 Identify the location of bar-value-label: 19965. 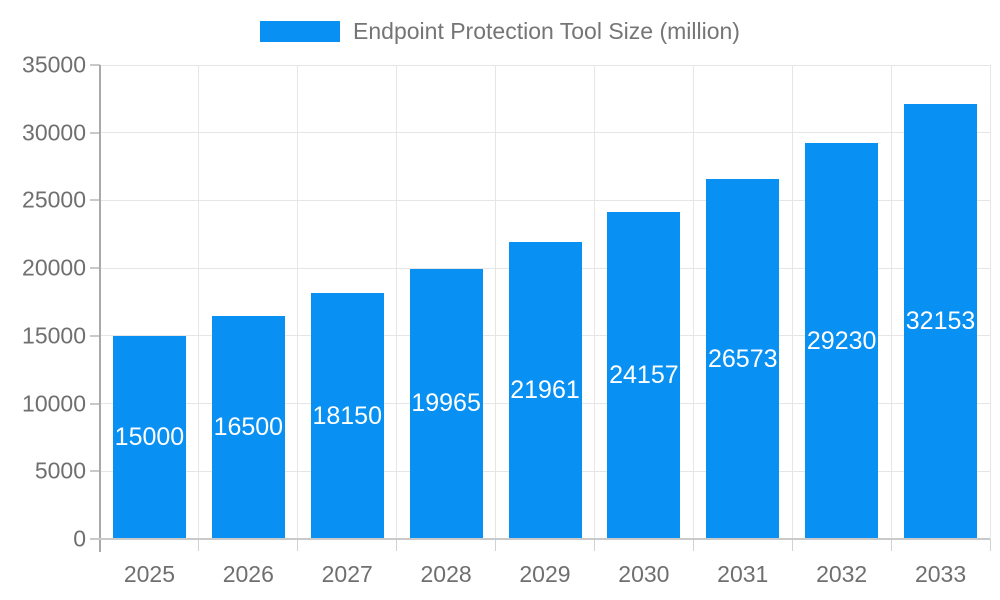
(446, 403).